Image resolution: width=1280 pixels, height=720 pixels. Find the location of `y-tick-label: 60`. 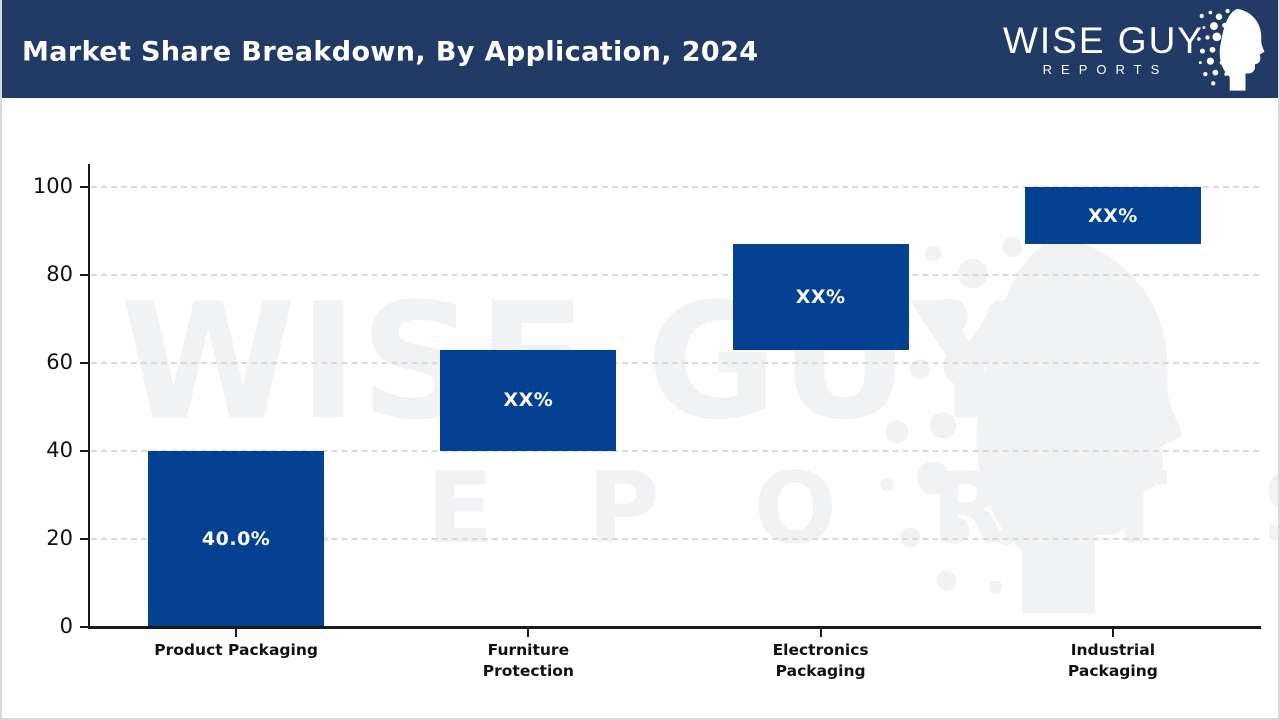

y-tick-label: 60 is located at coordinates (59, 362).